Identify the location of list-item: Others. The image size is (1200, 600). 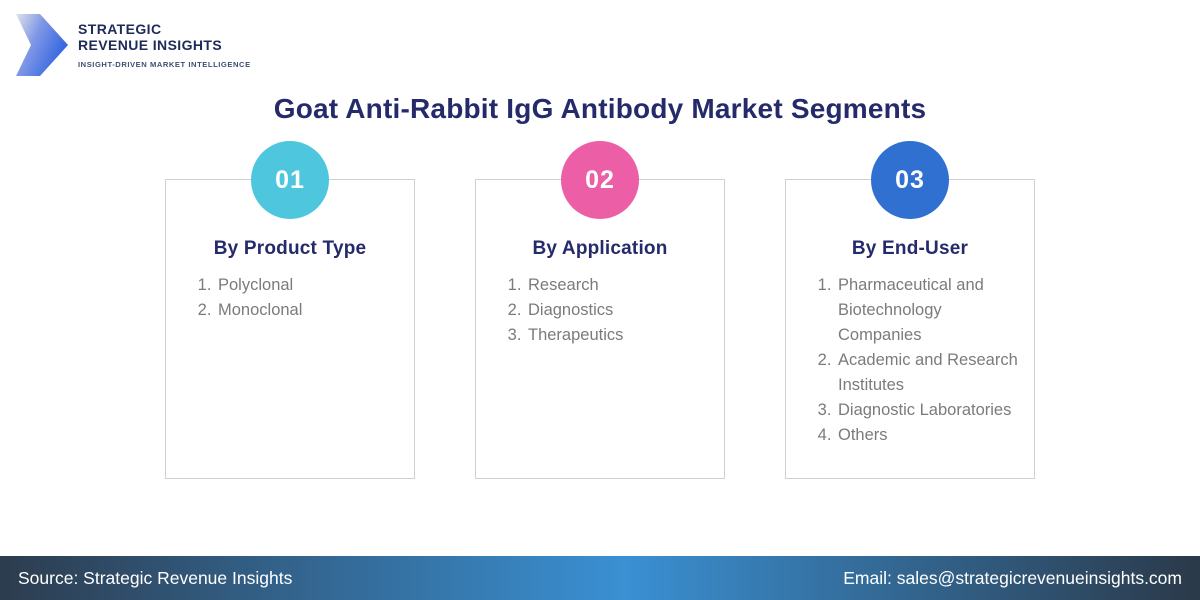
(927, 435).